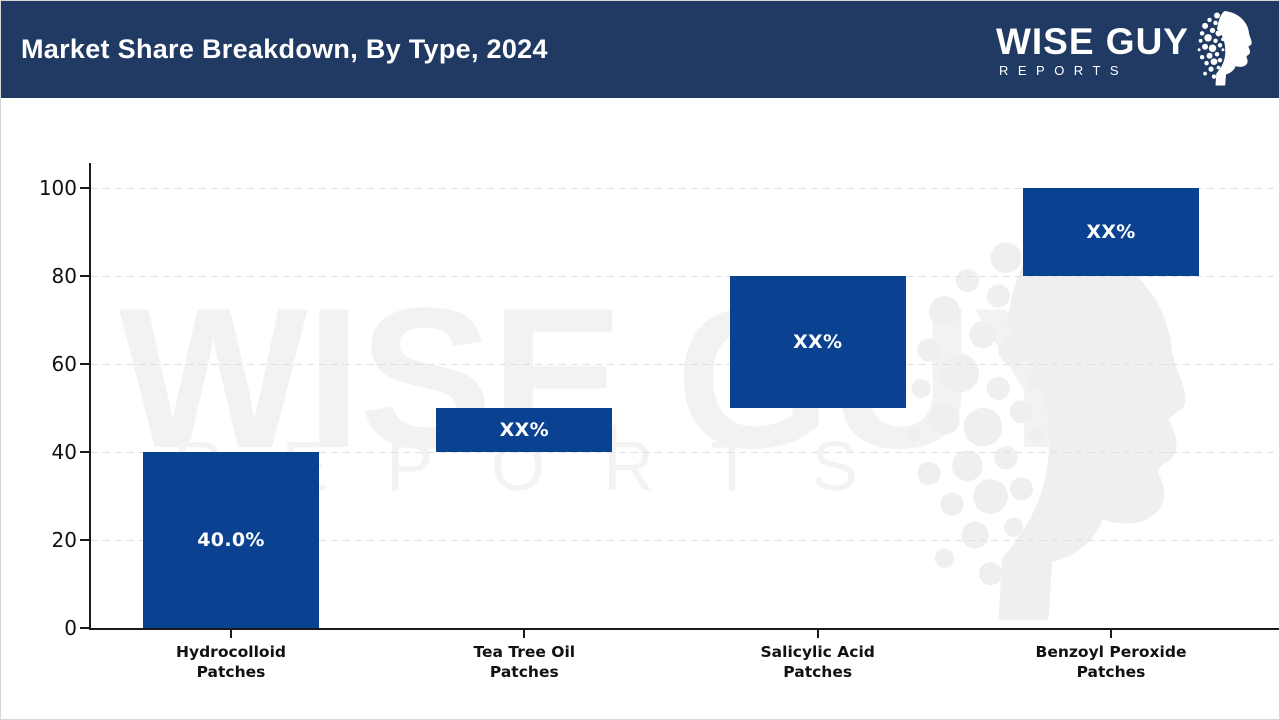 The width and height of the screenshot is (1280, 720). I want to click on bar-value-label: 40.0%, so click(231, 540).